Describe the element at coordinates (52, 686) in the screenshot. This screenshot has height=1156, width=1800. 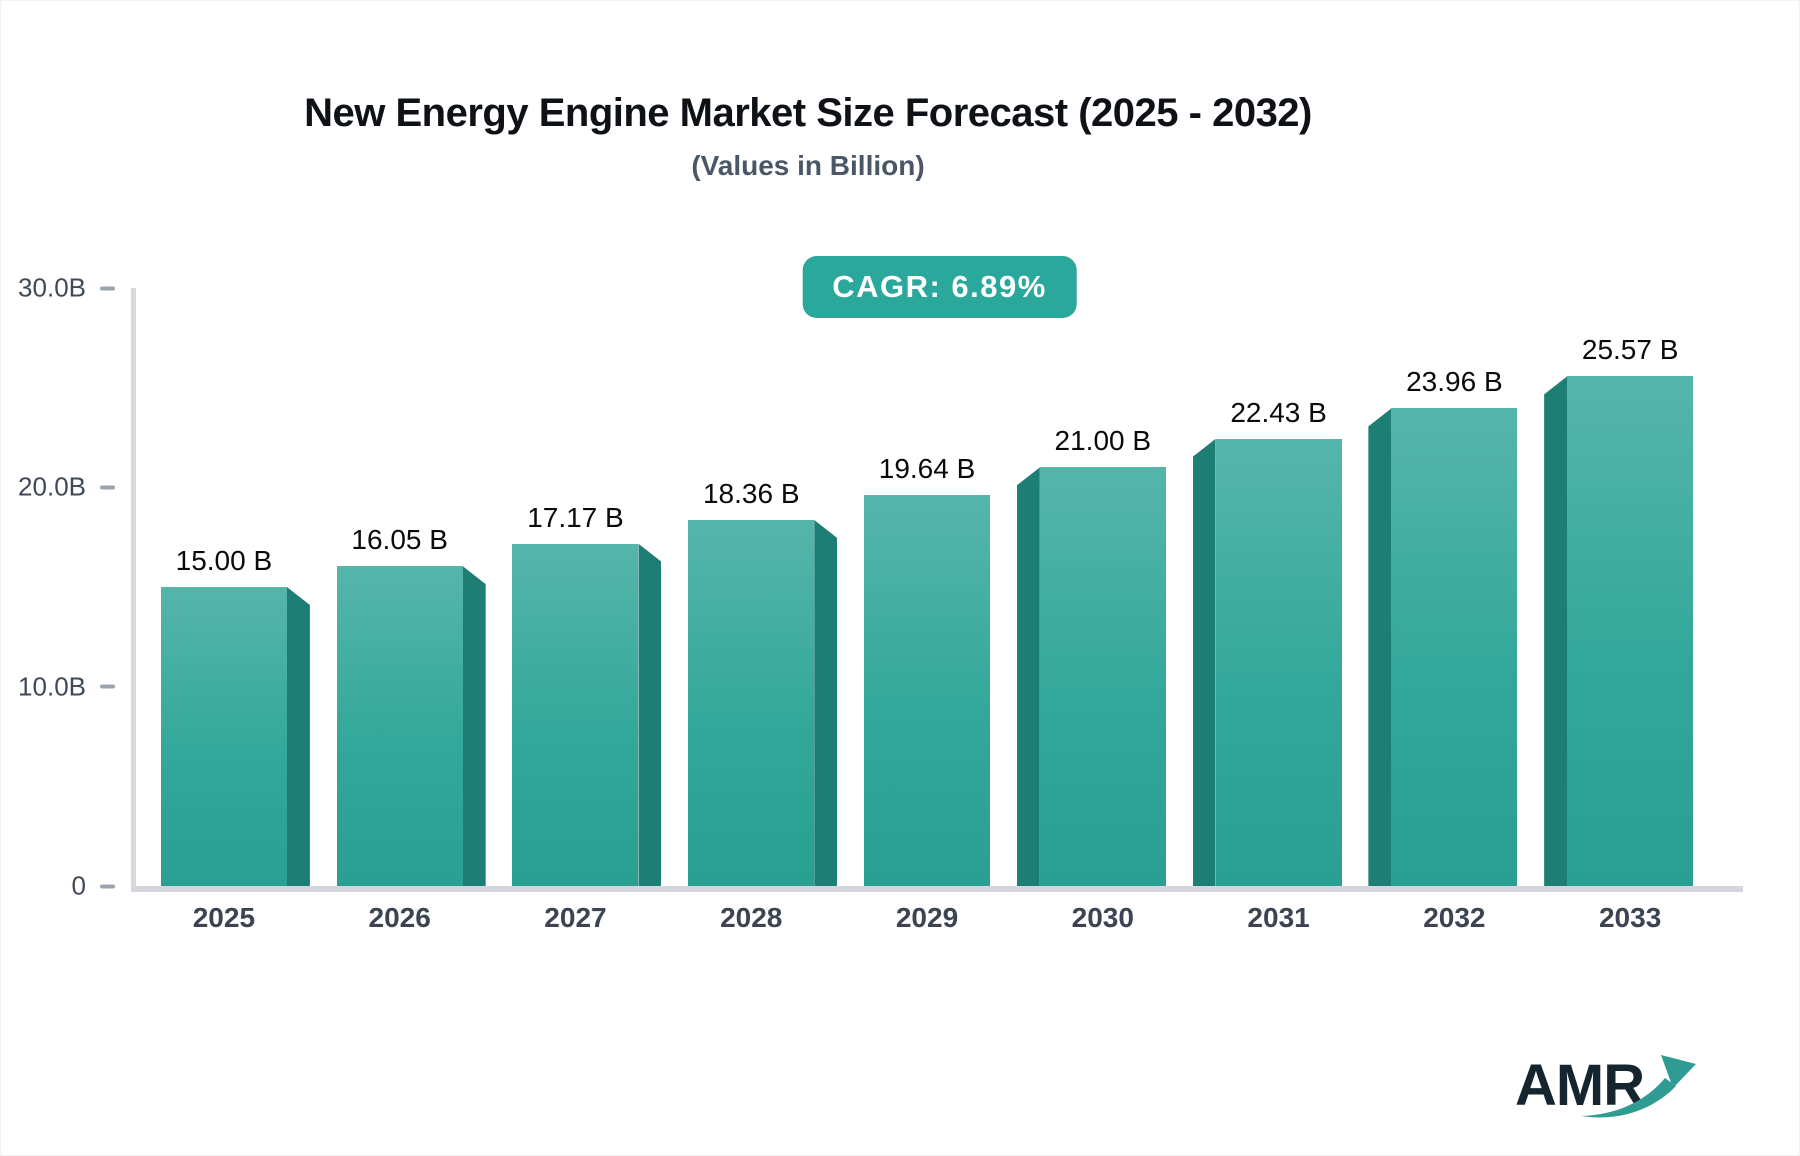
I see `y-tick-label: 10.0B` at that location.